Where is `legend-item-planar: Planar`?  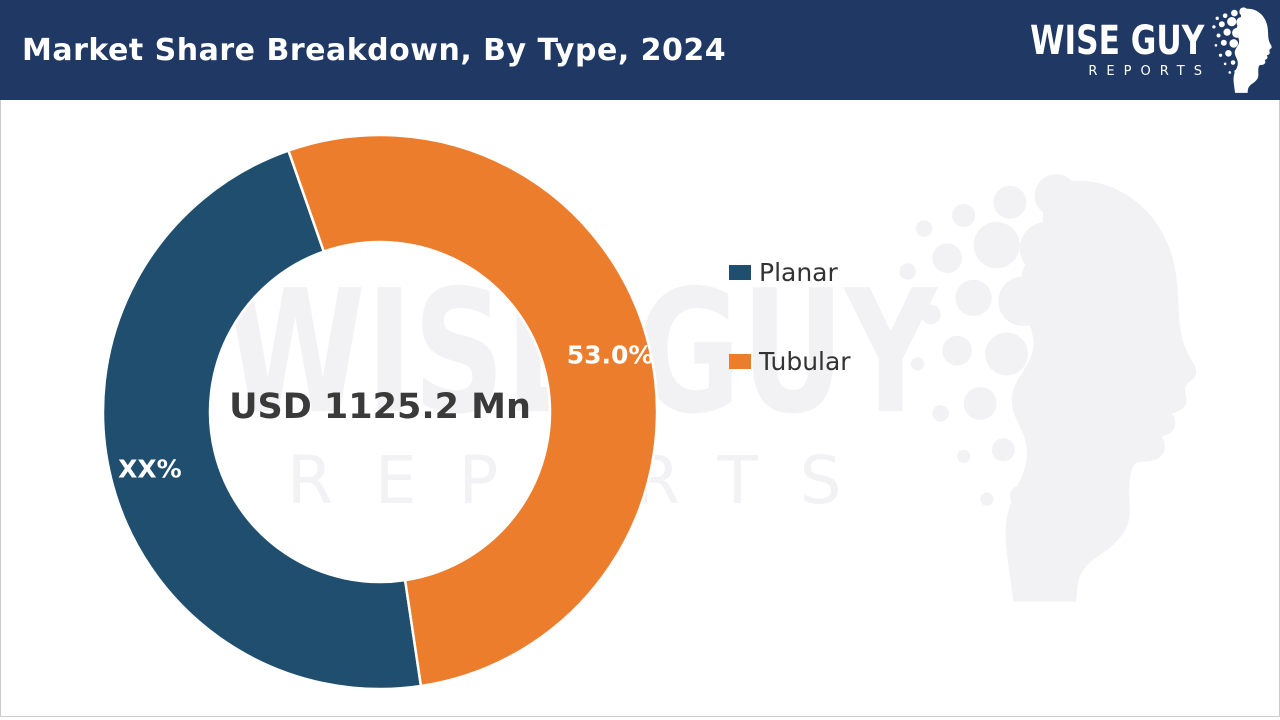 legend-item-planar: Planar is located at coordinates (790, 272).